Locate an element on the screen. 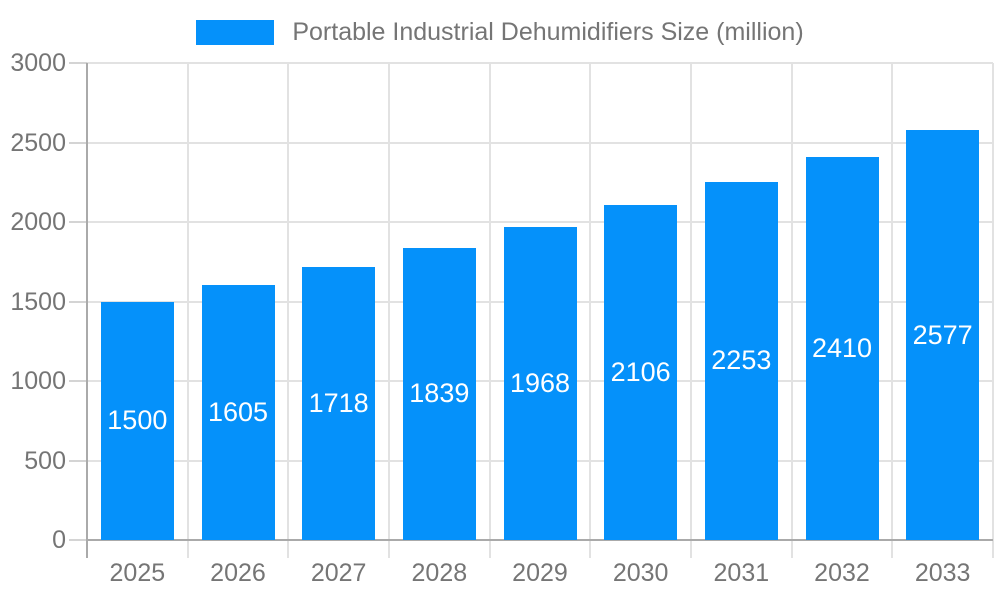  x-axis-label: 2028 is located at coordinates (439, 573).